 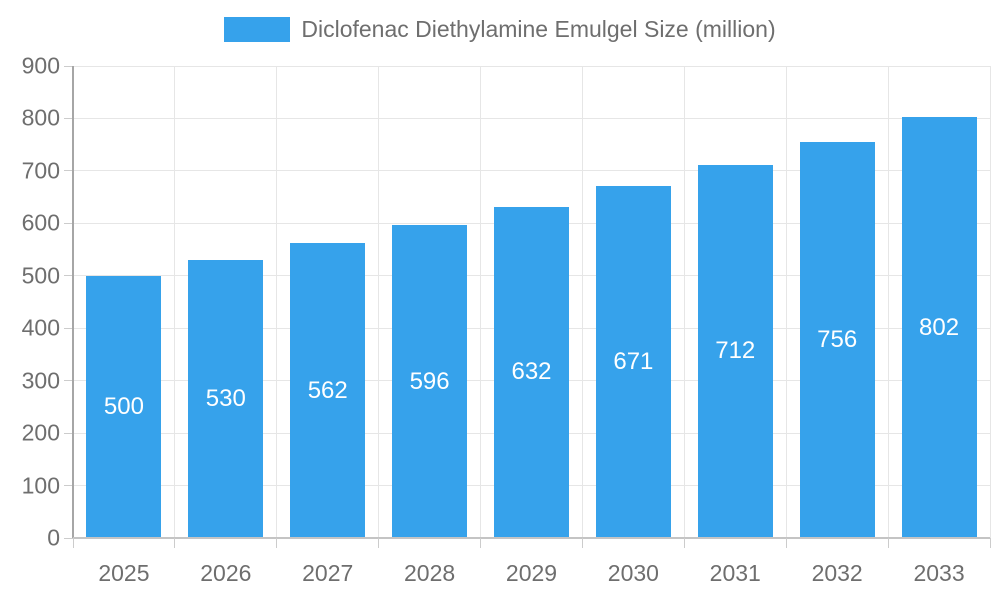 I want to click on y-tick-label: 900, so click(x=40, y=65).